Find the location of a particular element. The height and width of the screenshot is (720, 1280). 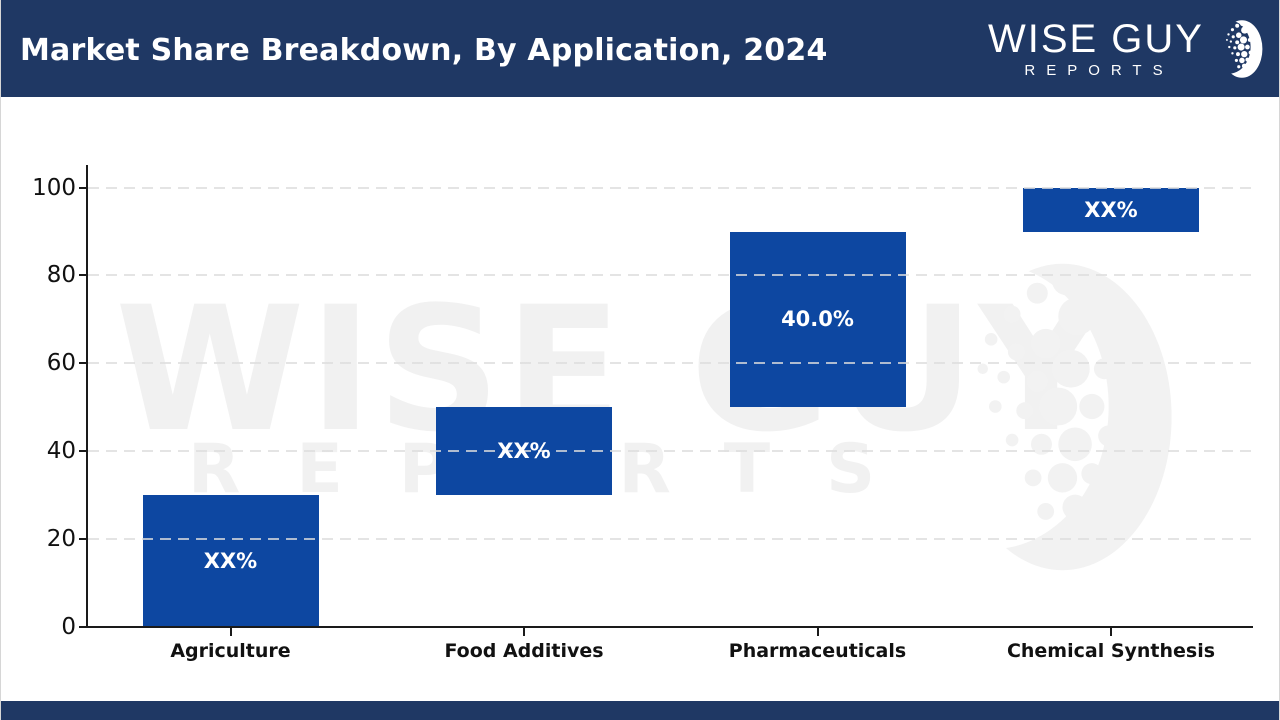

bar-chemical-synthesis is located at coordinates (1111, 209).